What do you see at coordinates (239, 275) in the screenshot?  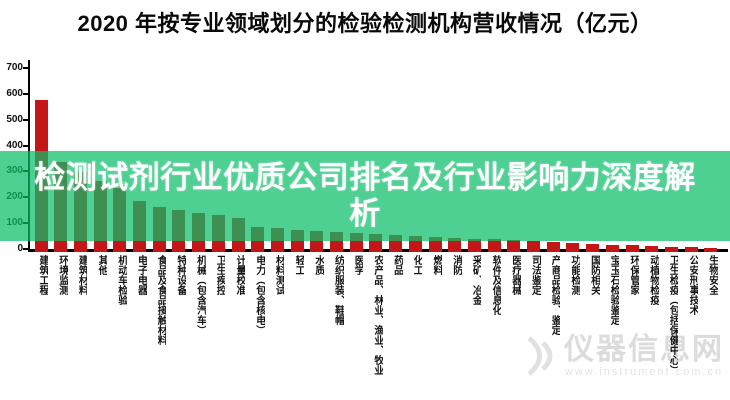 I see `x-axis-label: 计量校准` at bounding box center [239, 275].